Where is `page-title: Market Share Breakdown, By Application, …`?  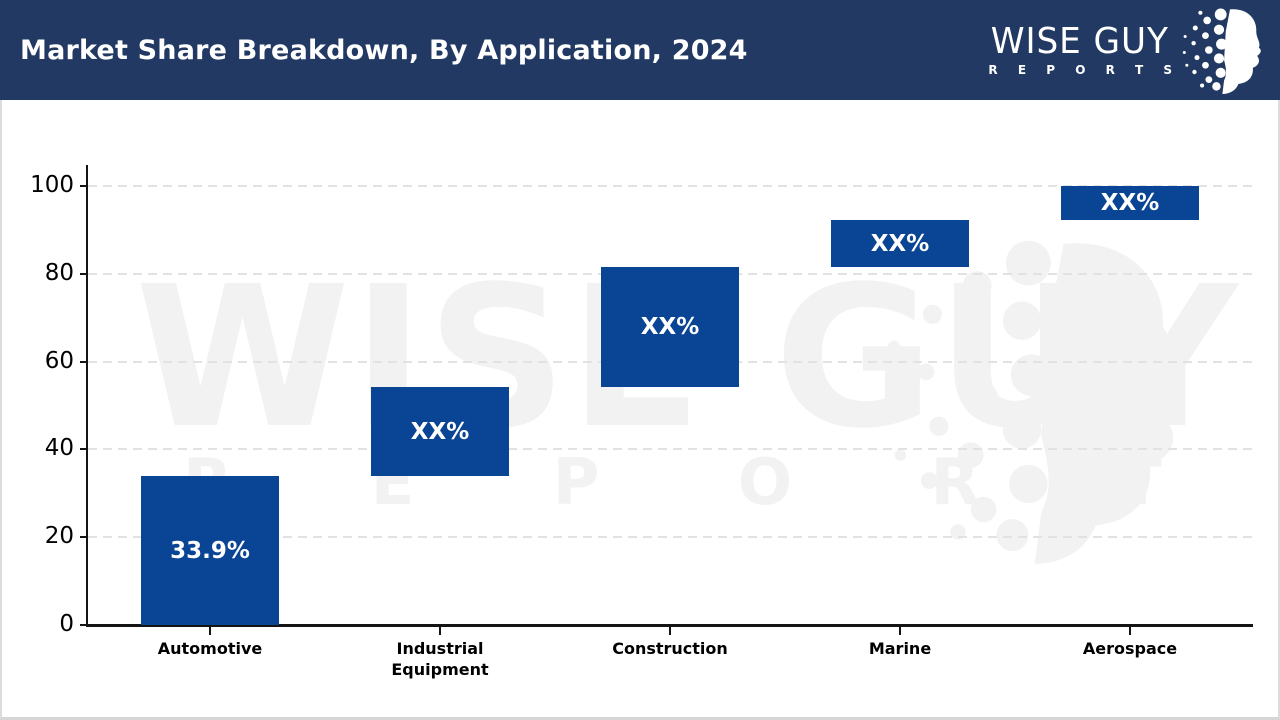
page-title: Market Share Breakdown, By Application, … is located at coordinates (384, 50).